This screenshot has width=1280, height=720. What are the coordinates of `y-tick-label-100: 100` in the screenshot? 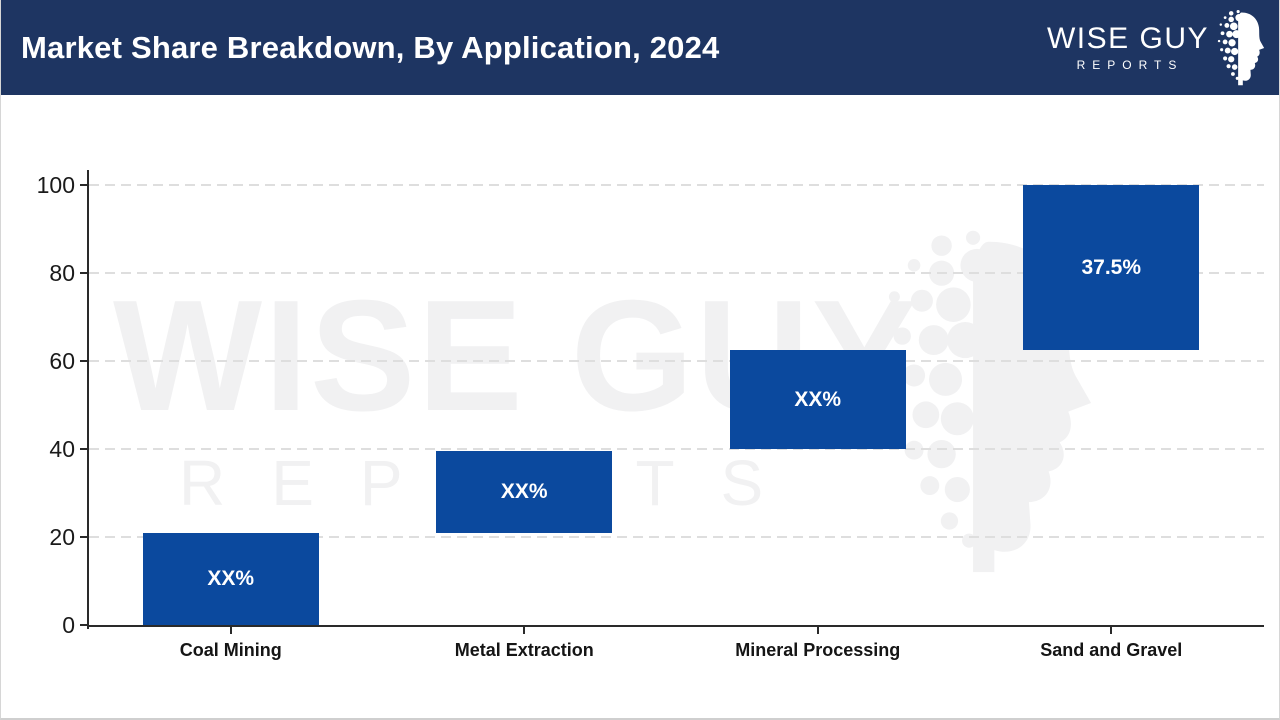 It's located at (55, 185).